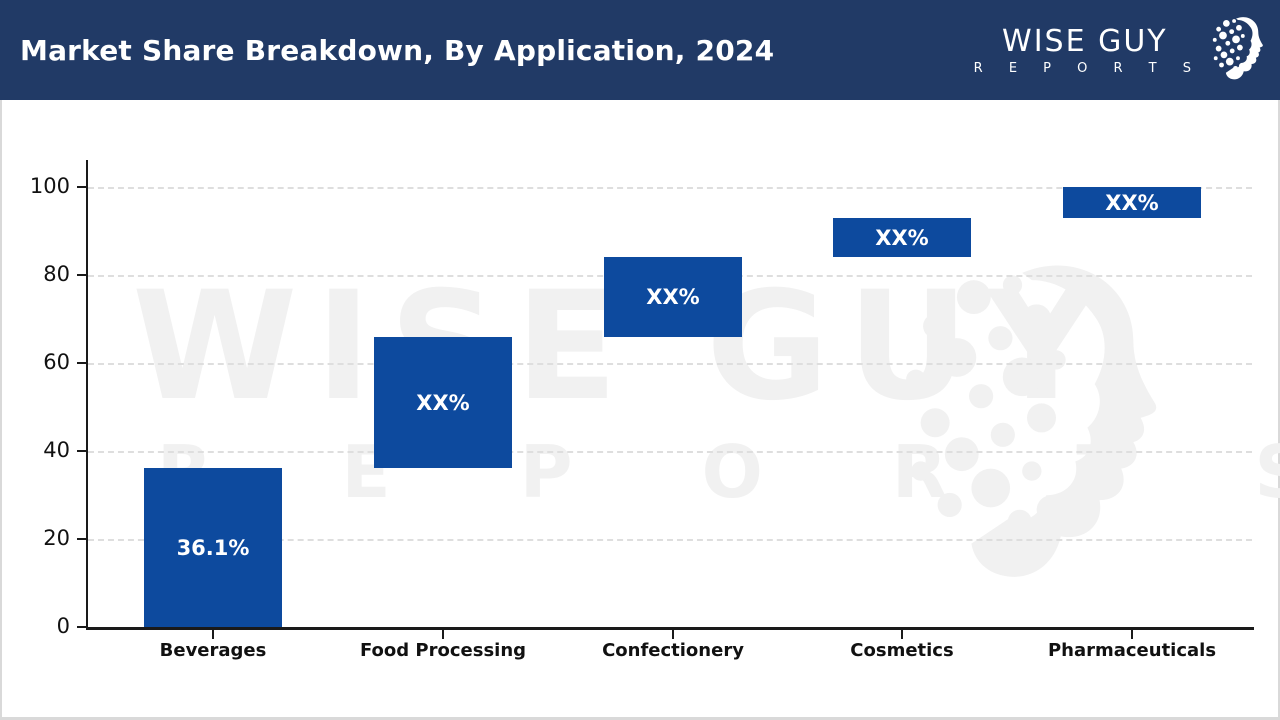 This screenshot has width=1280, height=720. I want to click on y-tick-label-80: 80, so click(56, 274).